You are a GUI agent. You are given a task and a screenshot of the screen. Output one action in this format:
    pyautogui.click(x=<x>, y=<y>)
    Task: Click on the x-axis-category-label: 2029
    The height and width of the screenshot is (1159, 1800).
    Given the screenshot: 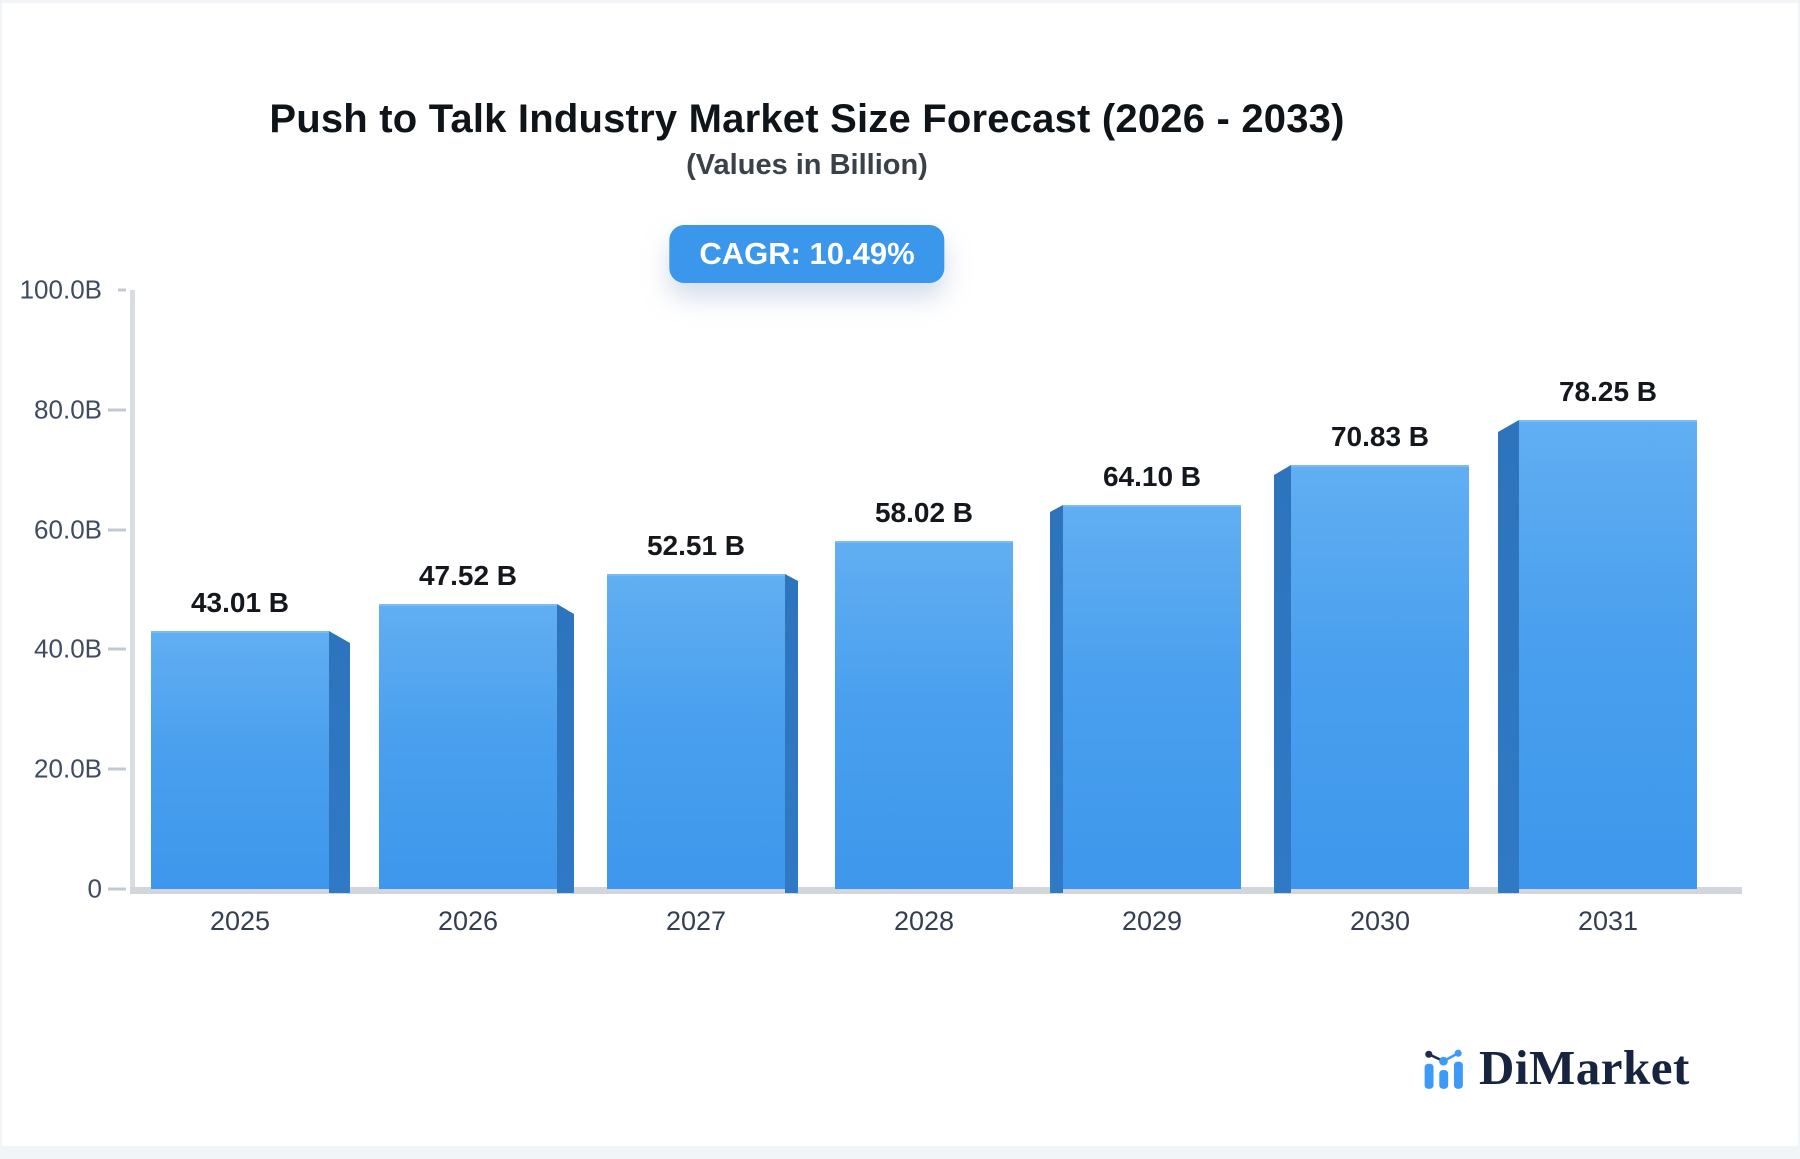 What is the action you would take?
    pyautogui.click(x=1152, y=921)
    